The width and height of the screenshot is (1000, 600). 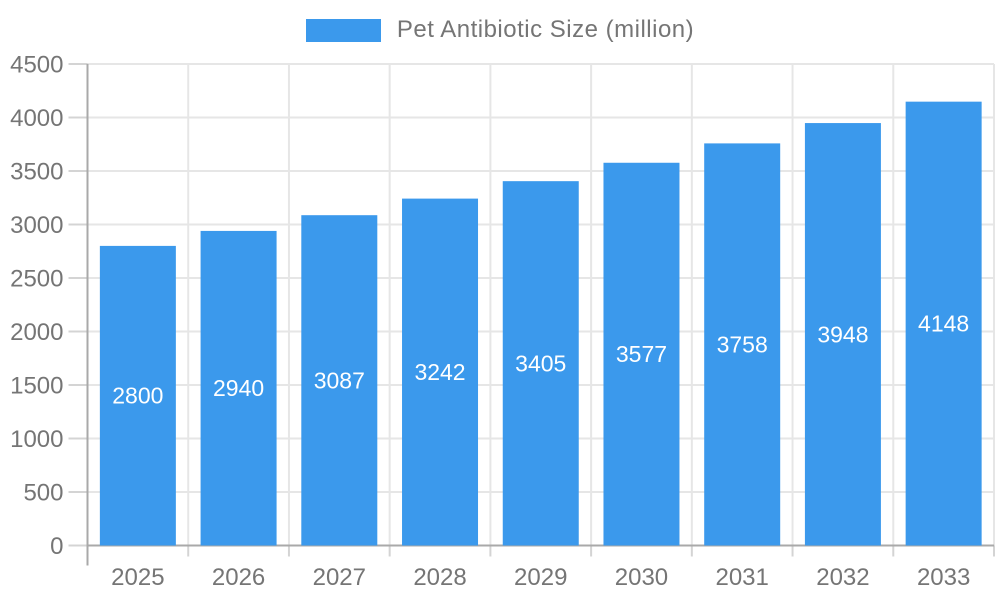 What do you see at coordinates (43, 493) in the screenshot?
I see `y-axis-label: 500` at bounding box center [43, 493].